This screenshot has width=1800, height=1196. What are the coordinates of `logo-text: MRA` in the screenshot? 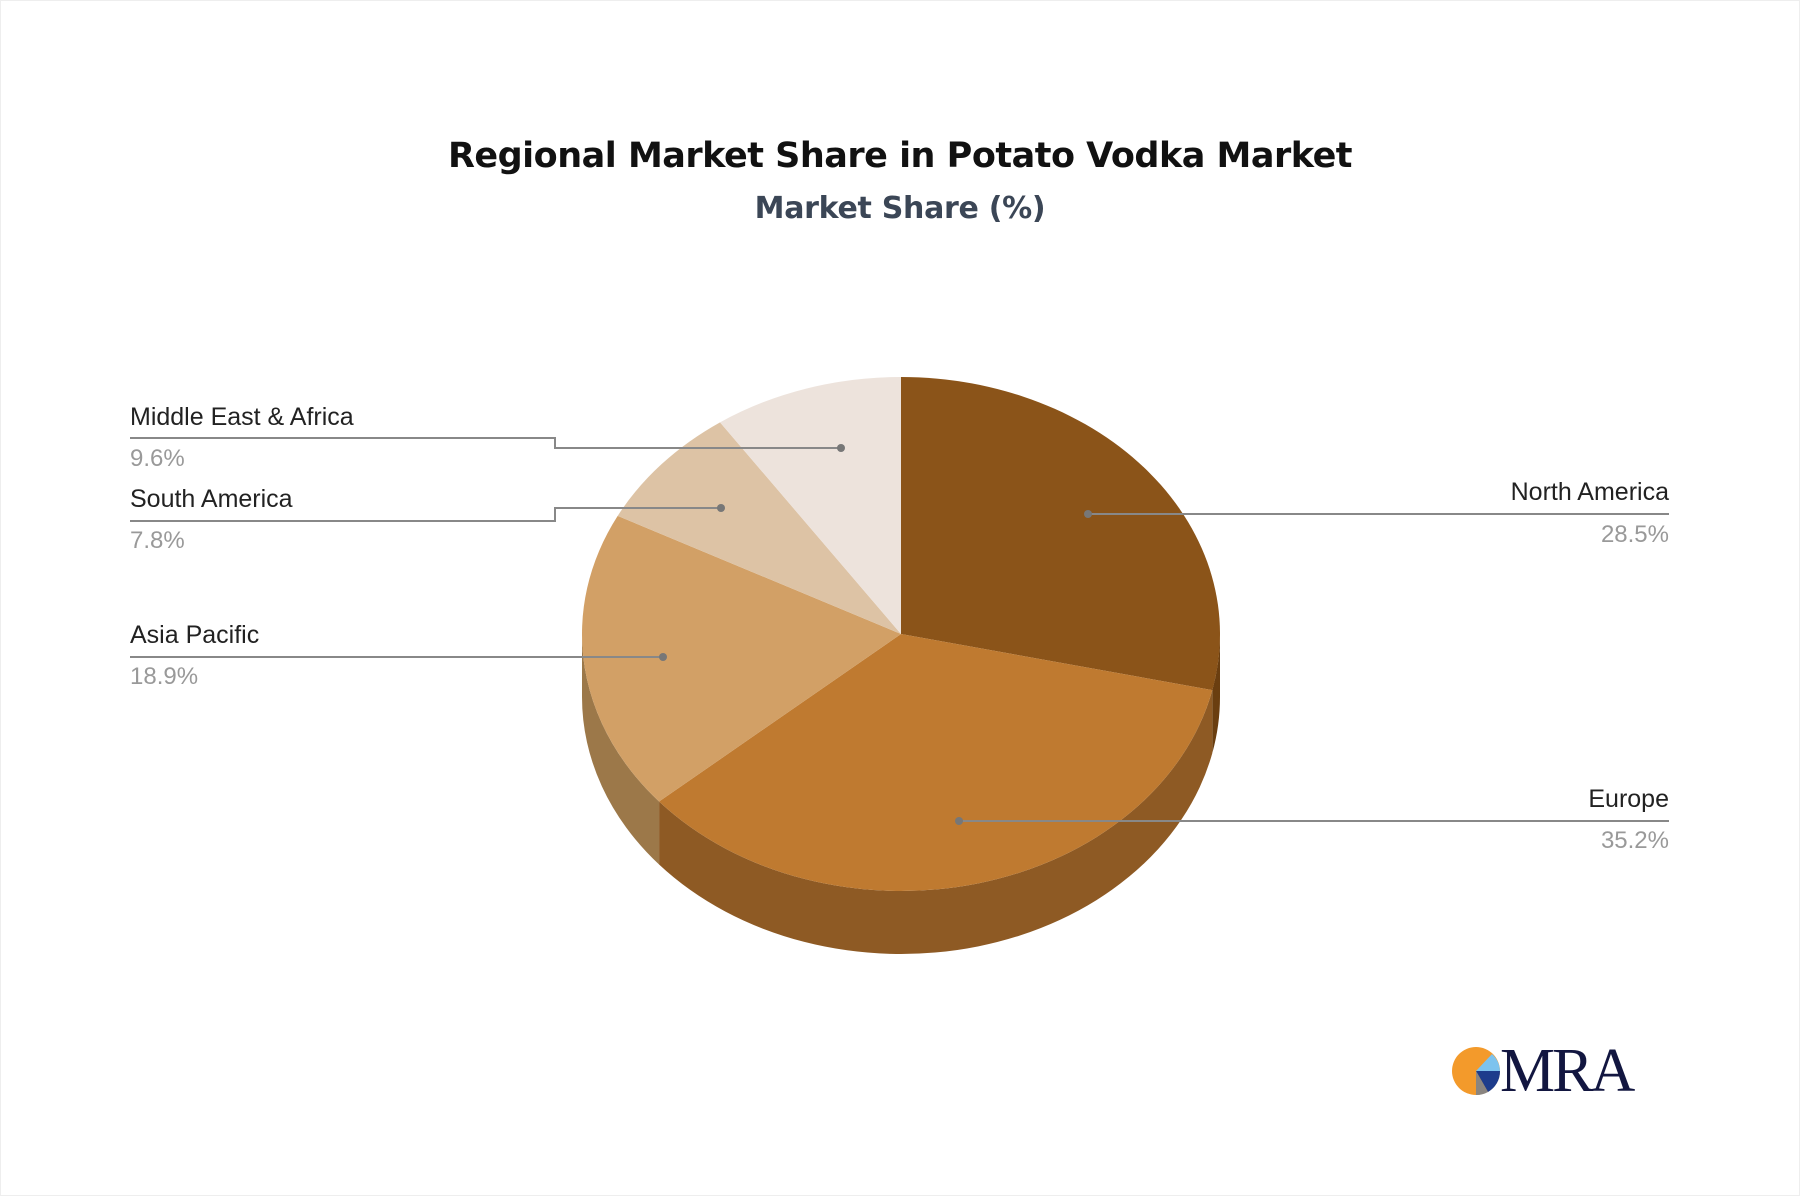 It's located at (1567, 1071).